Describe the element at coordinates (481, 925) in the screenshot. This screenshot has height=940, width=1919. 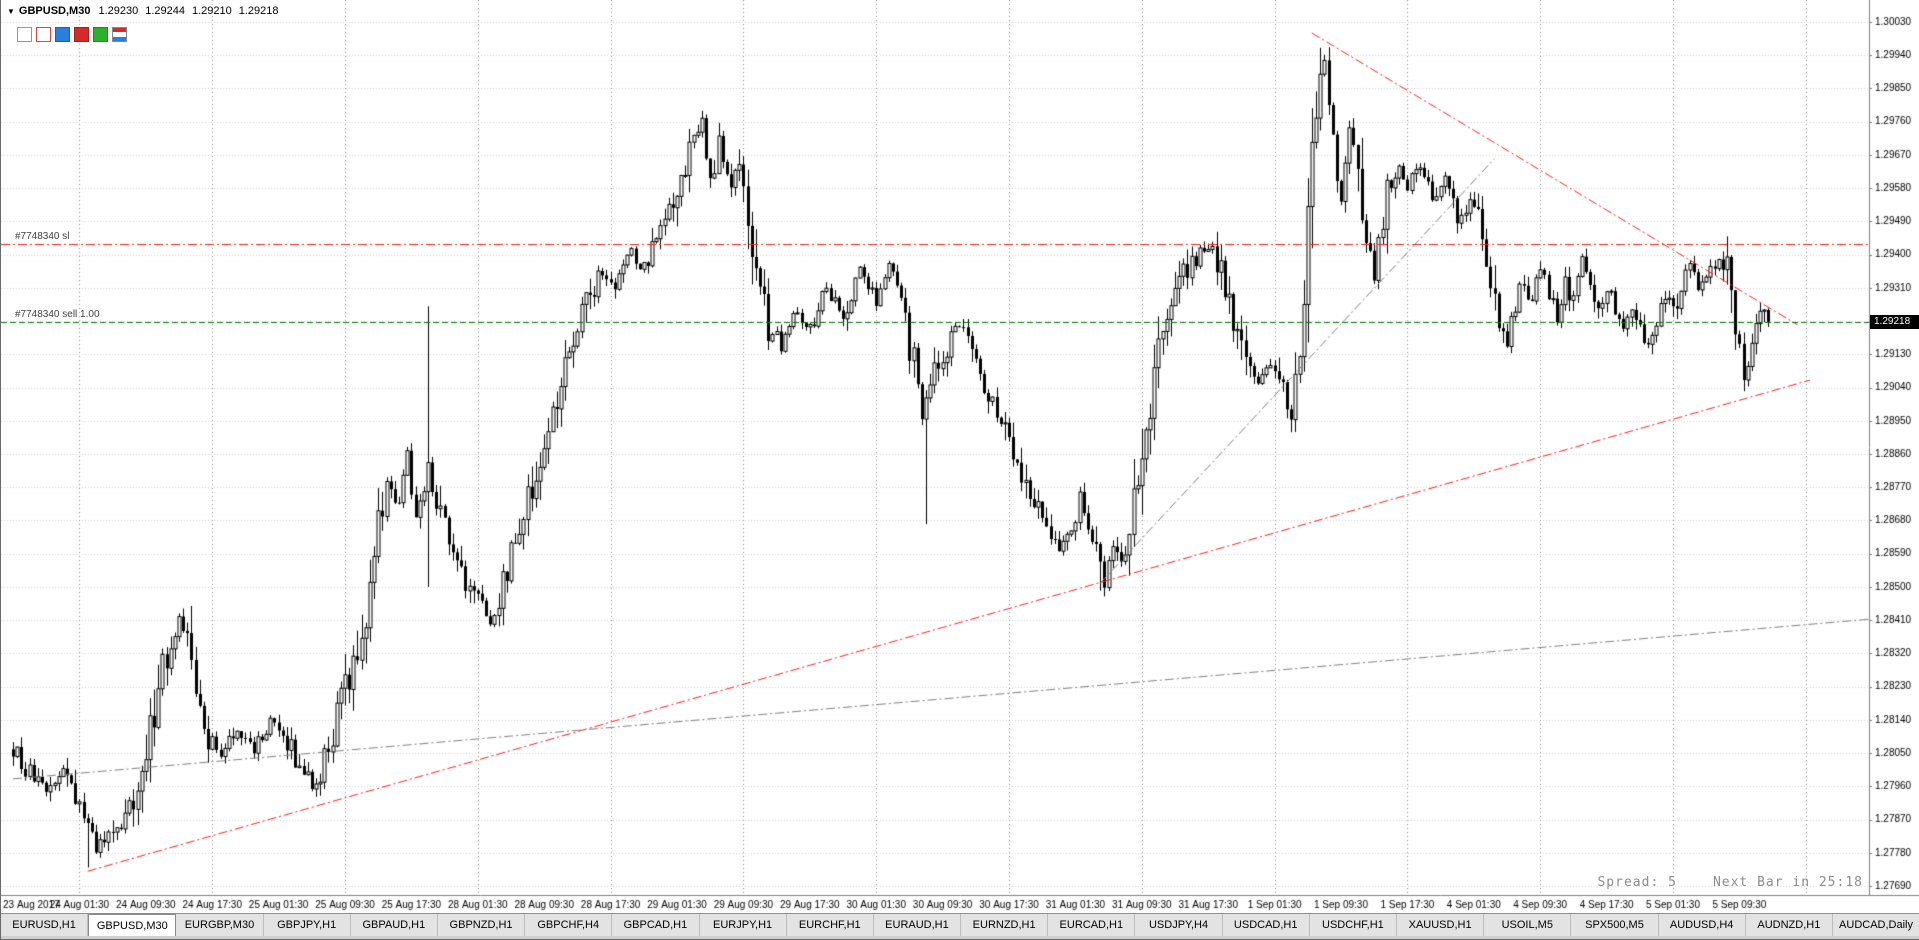
I see `tab-gbpnzd-h1: GBPNZD,H1` at that location.